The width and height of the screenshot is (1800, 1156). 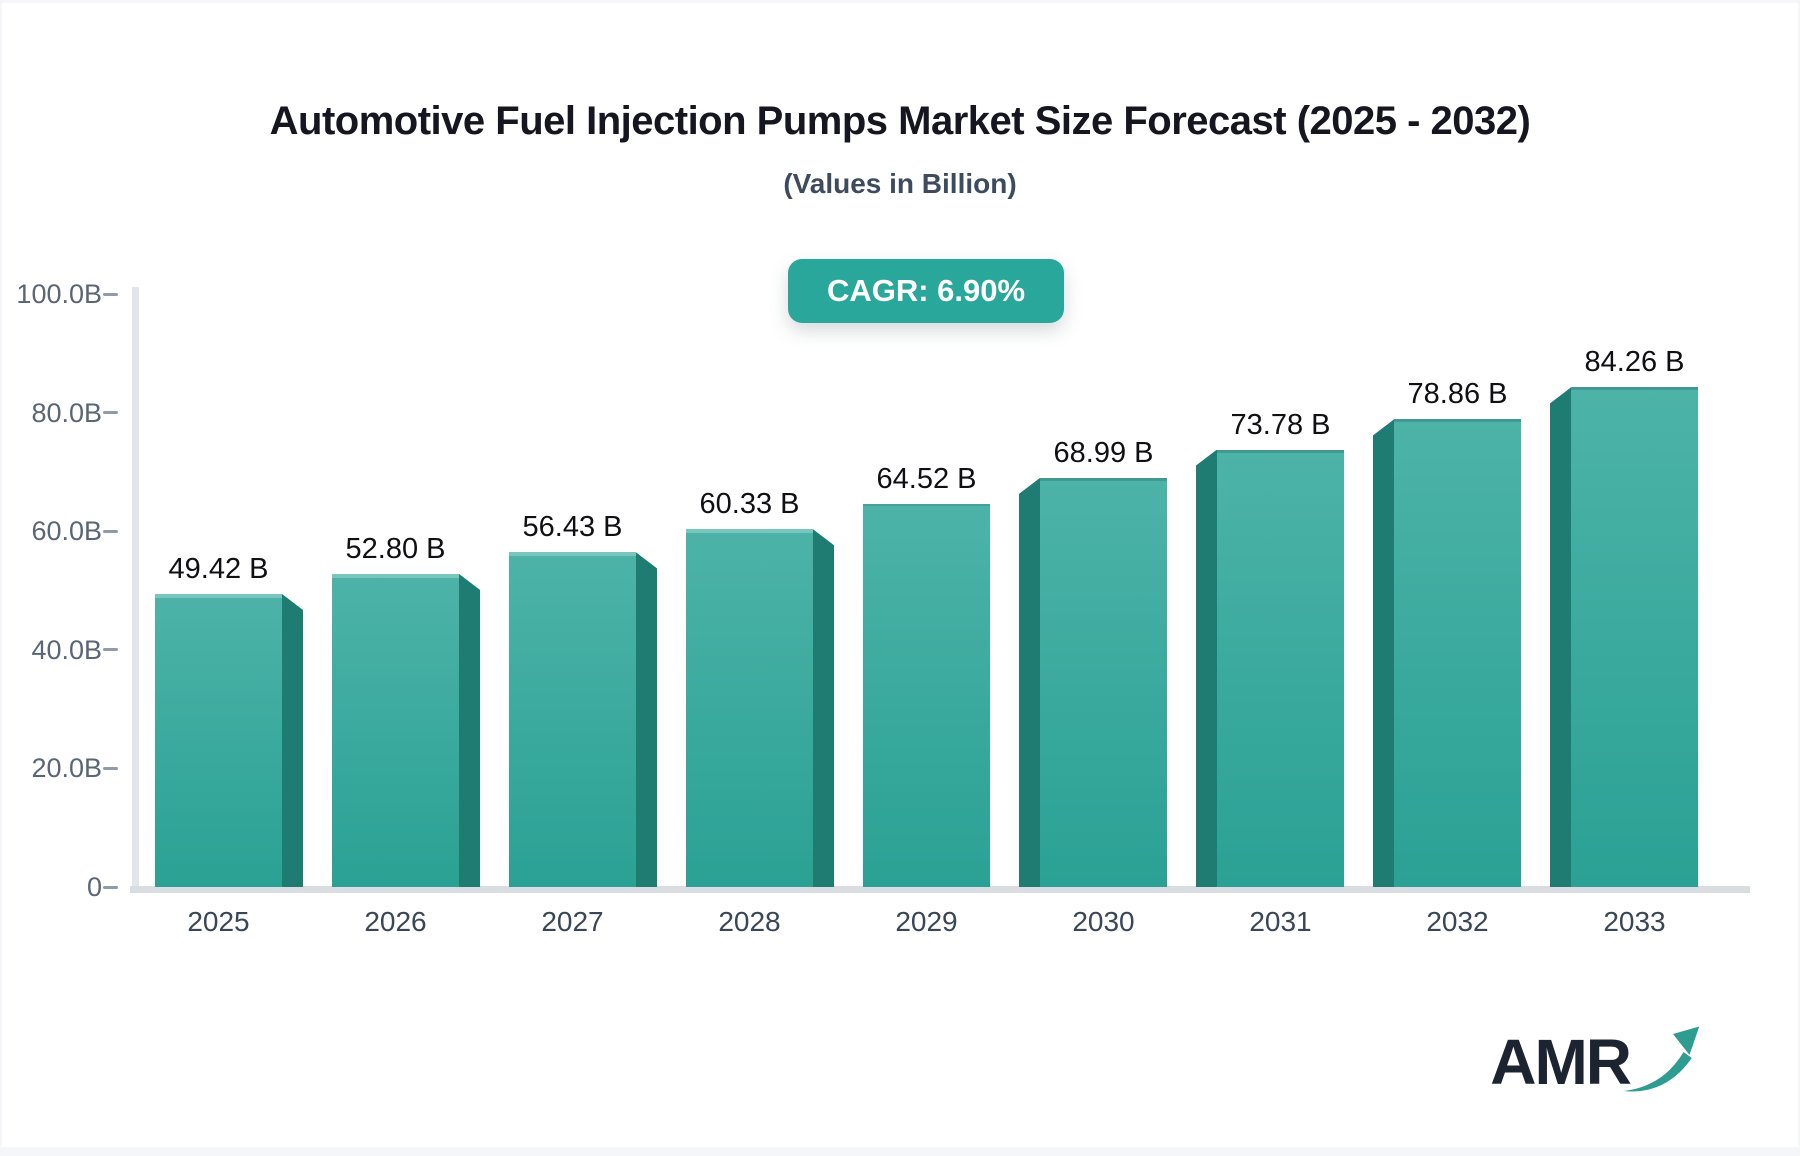 I want to click on x-axis-label-2026: 2026, so click(x=395, y=921).